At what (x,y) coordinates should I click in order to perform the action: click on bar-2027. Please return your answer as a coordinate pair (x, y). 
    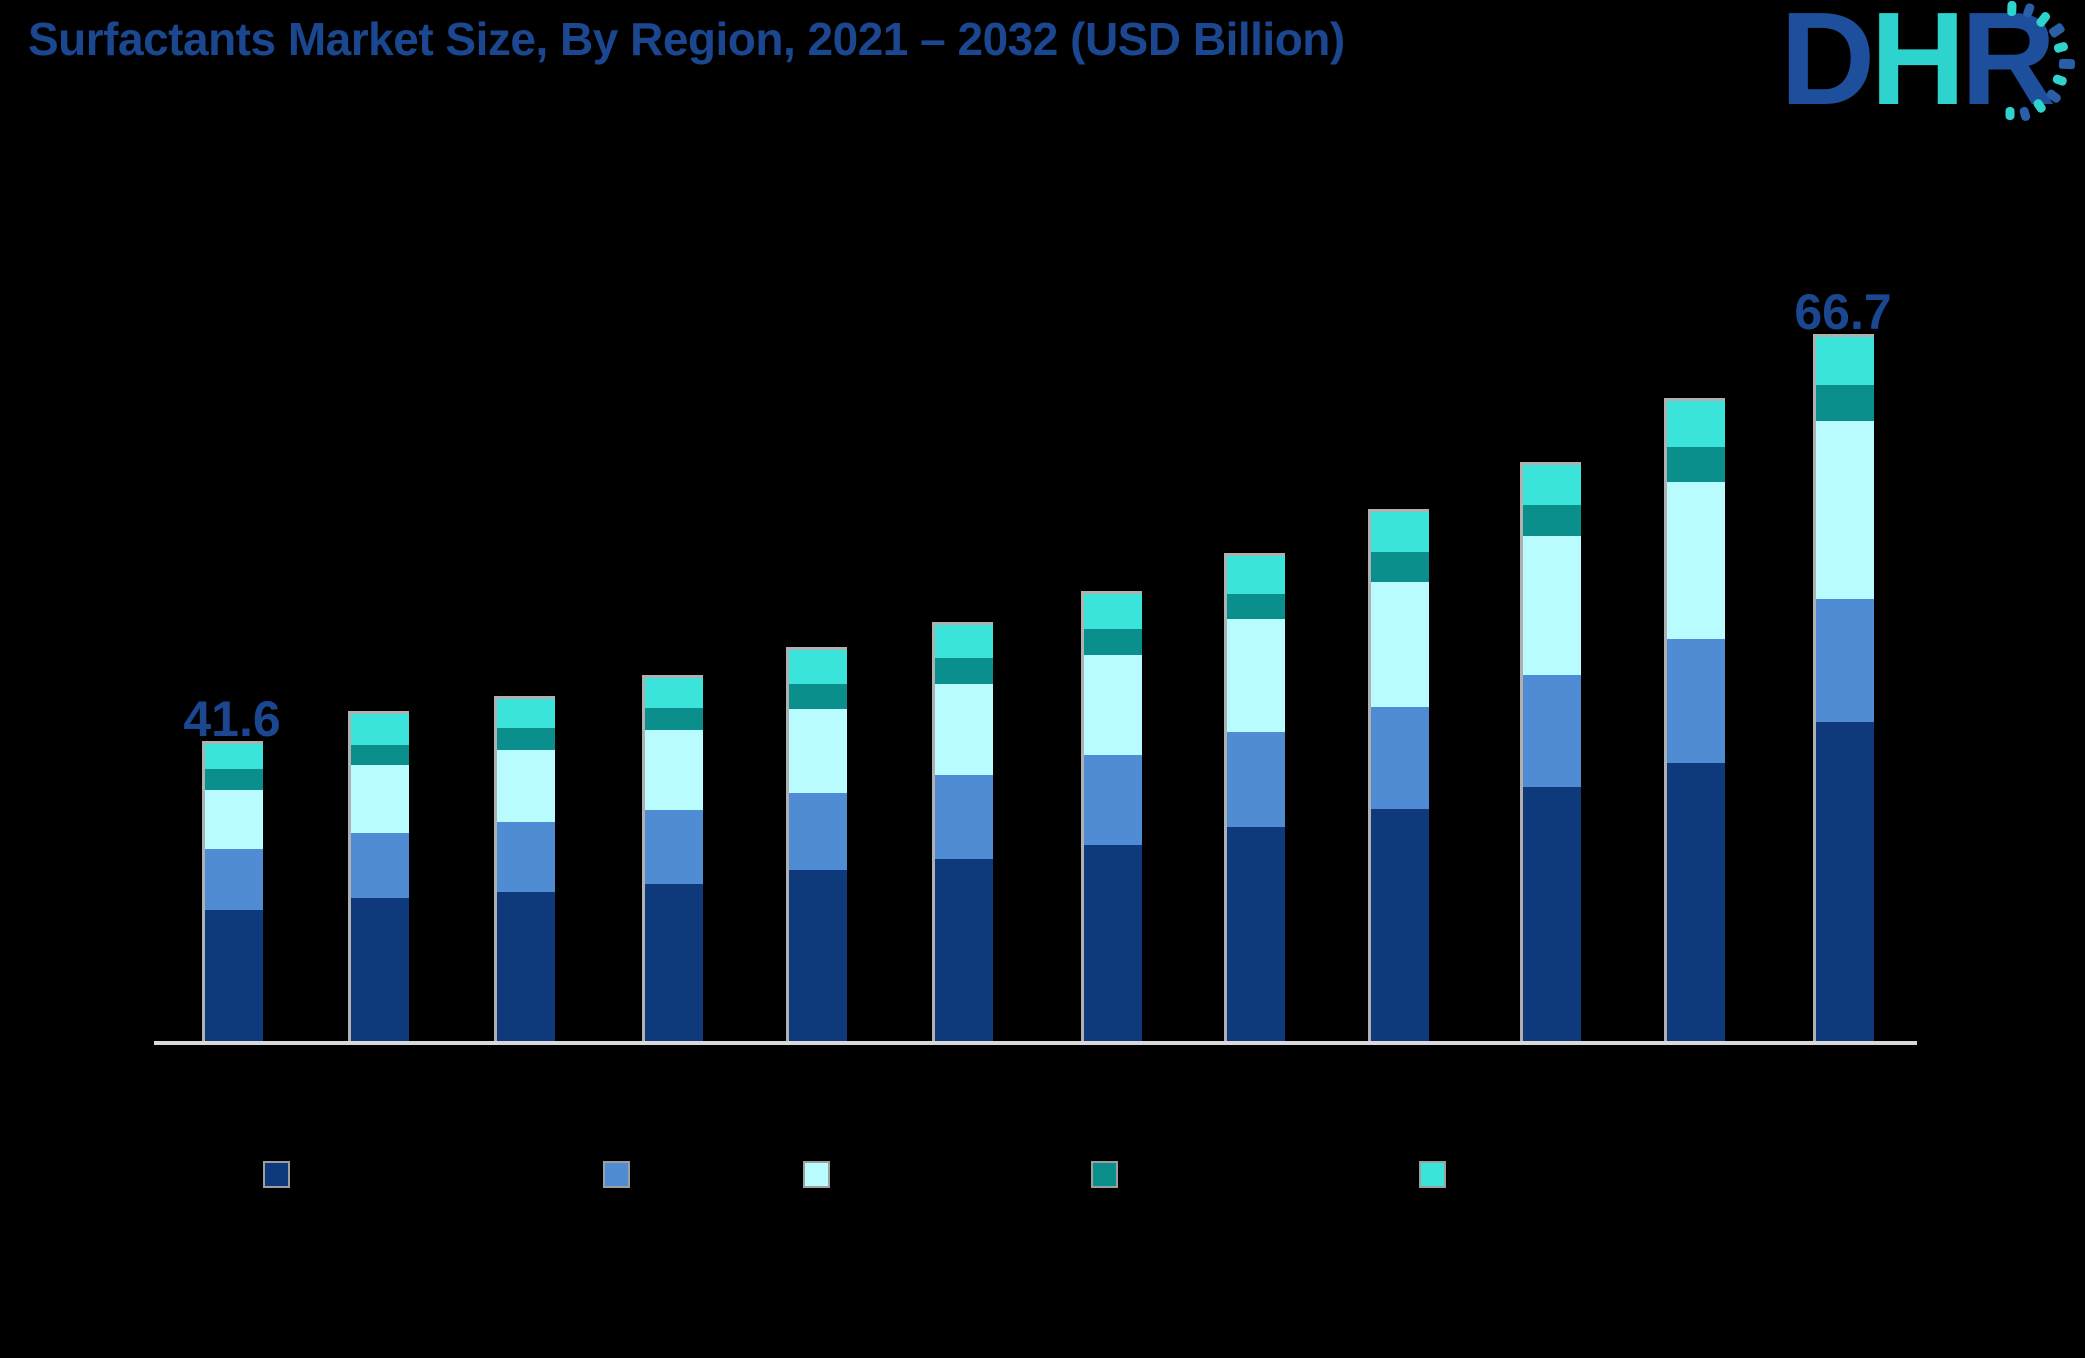
    Looking at the image, I should click on (1111, 816).